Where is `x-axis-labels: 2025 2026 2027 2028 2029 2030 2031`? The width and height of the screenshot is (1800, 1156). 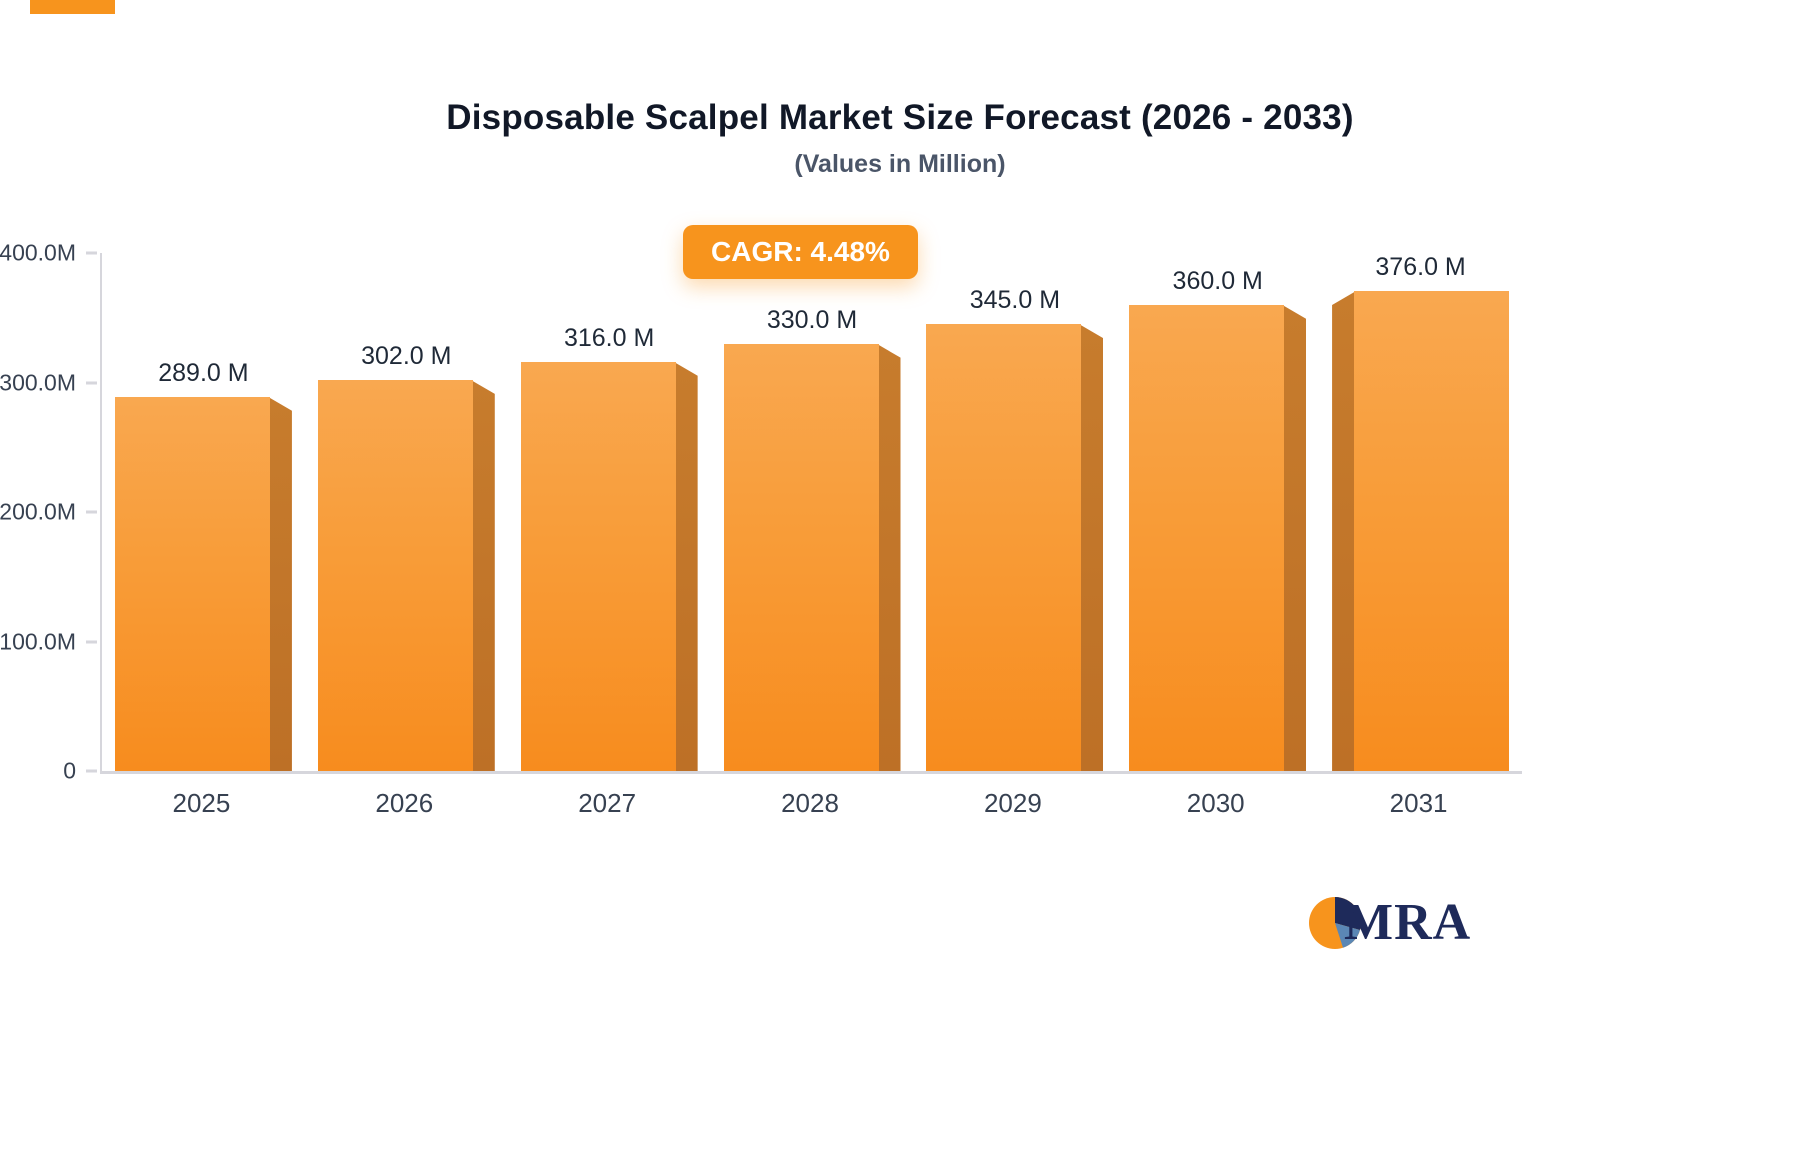
x-axis-labels: 2025 2026 2027 2028 2029 2030 2031 is located at coordinates (810, 803).